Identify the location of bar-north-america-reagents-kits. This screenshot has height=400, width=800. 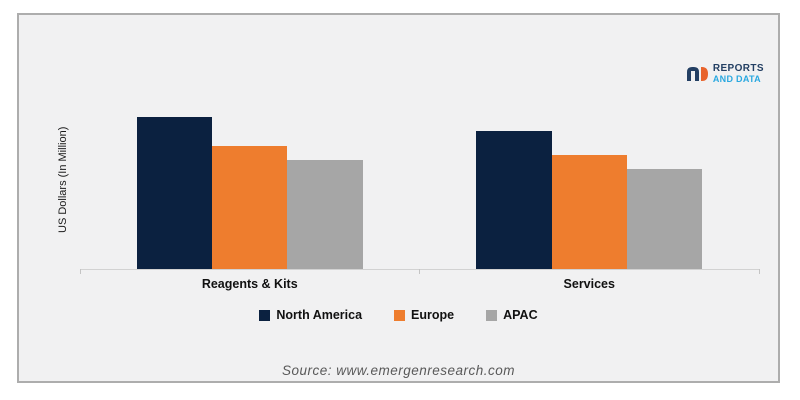
(174, 193).